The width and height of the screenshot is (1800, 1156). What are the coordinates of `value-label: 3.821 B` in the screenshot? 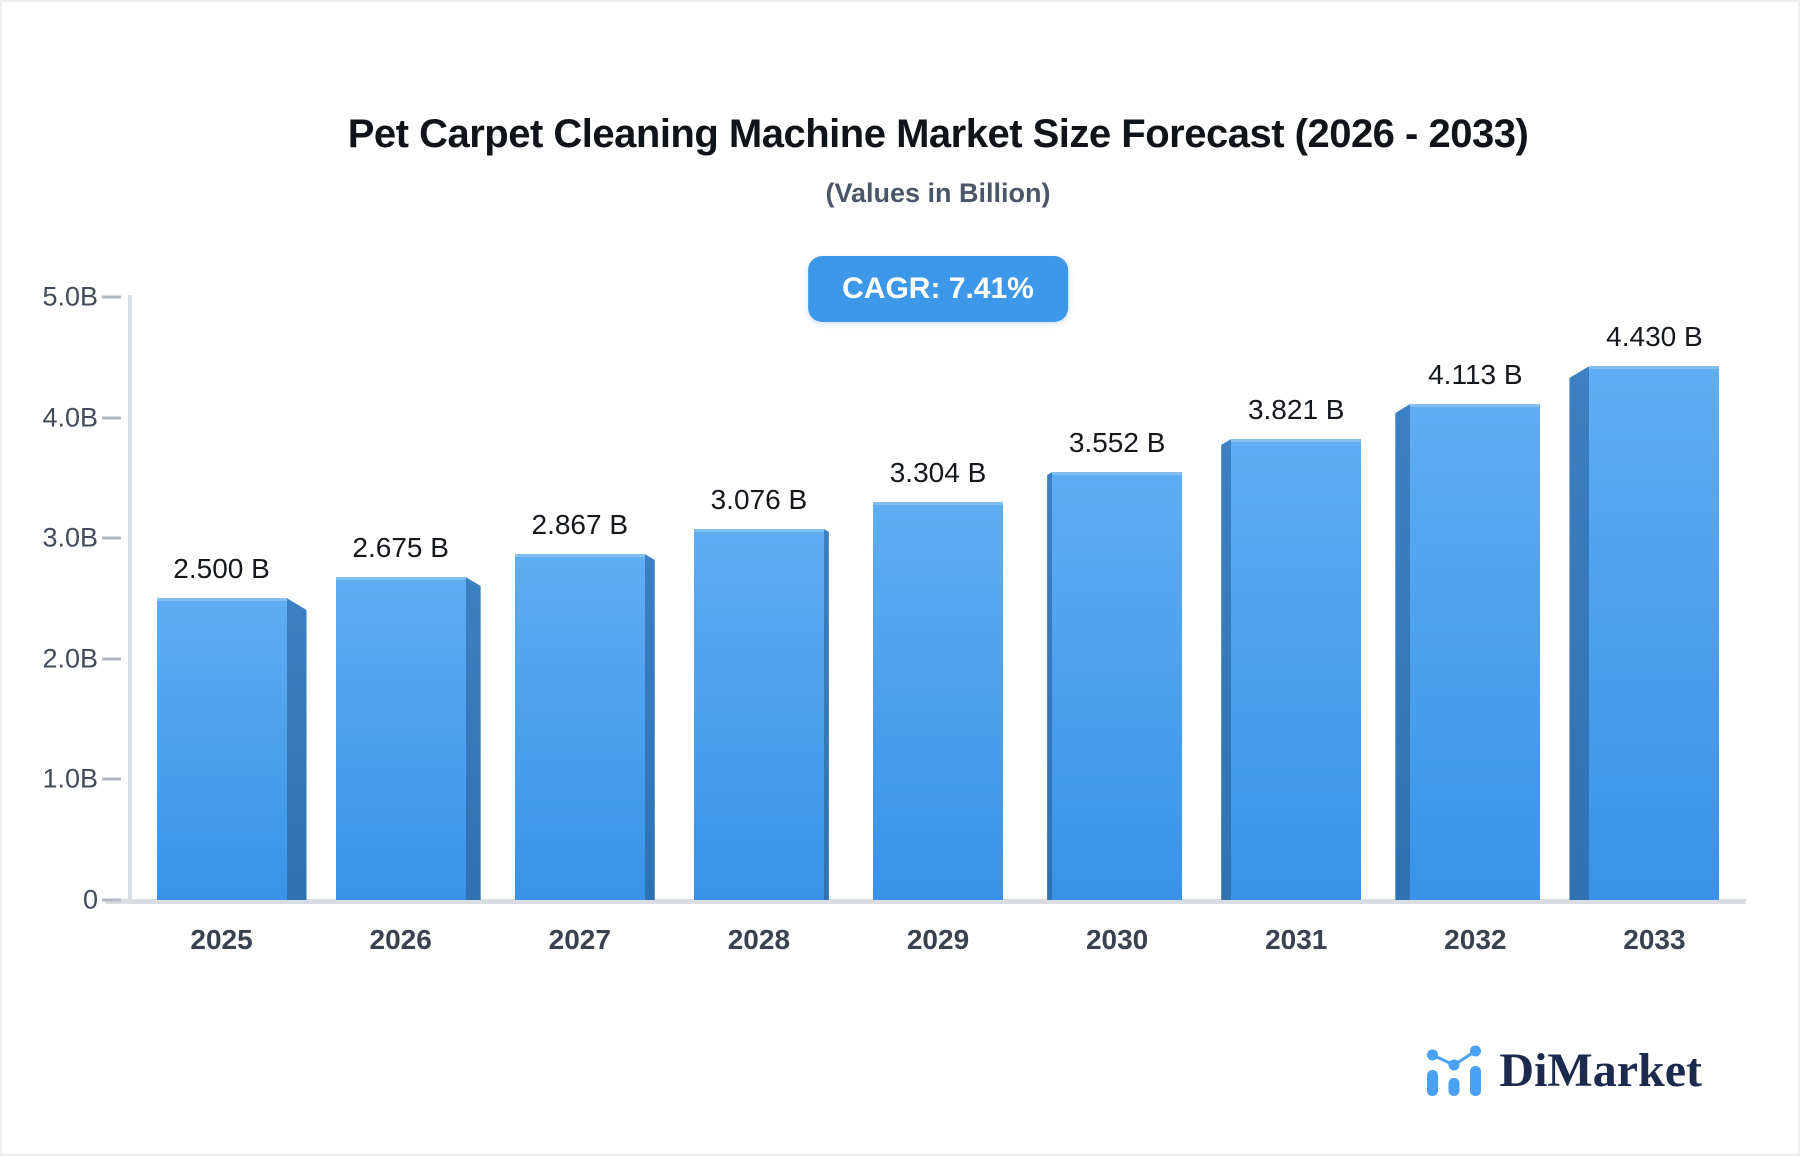 It's located at (1296, 409).